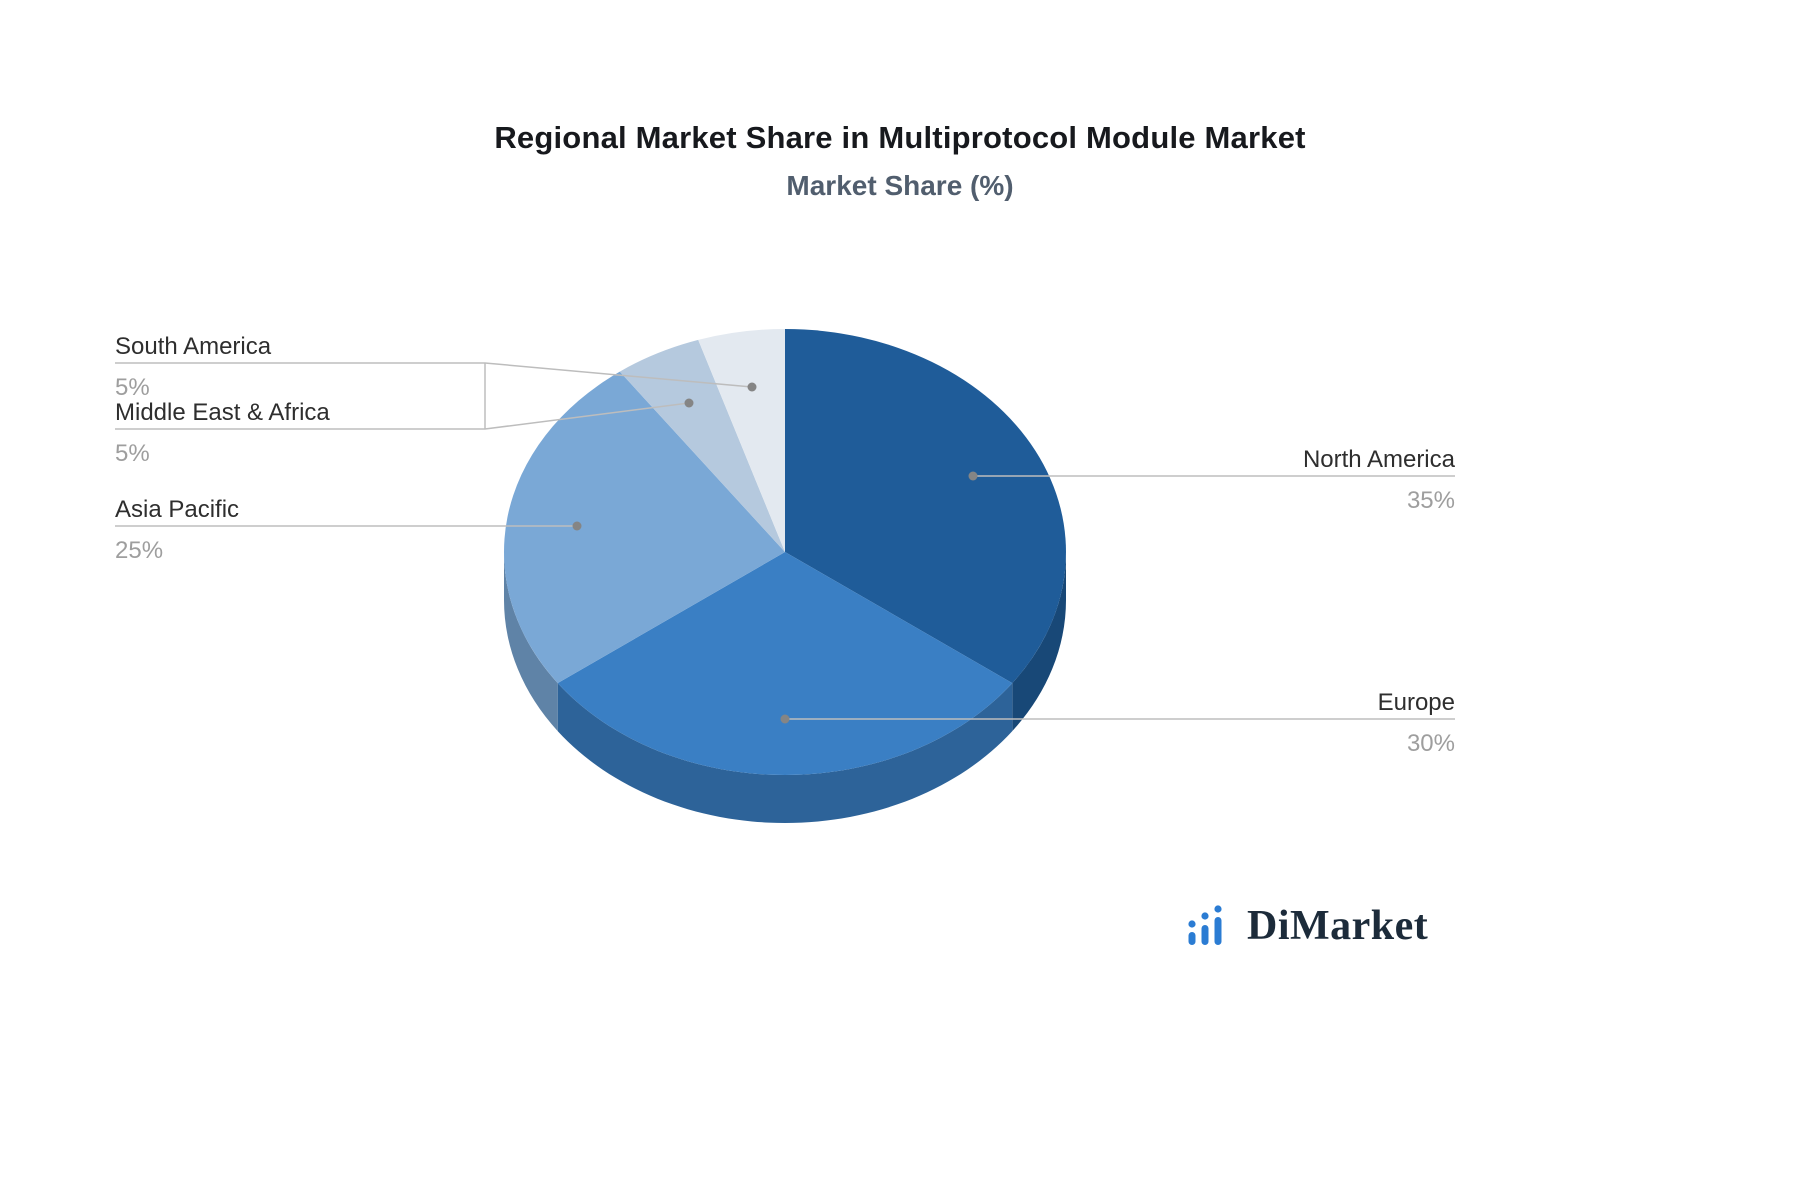  What do you see at coordinates (785, 719) in the screenshot?
I see `label-dot-europe` at bounding box center [785, 719].